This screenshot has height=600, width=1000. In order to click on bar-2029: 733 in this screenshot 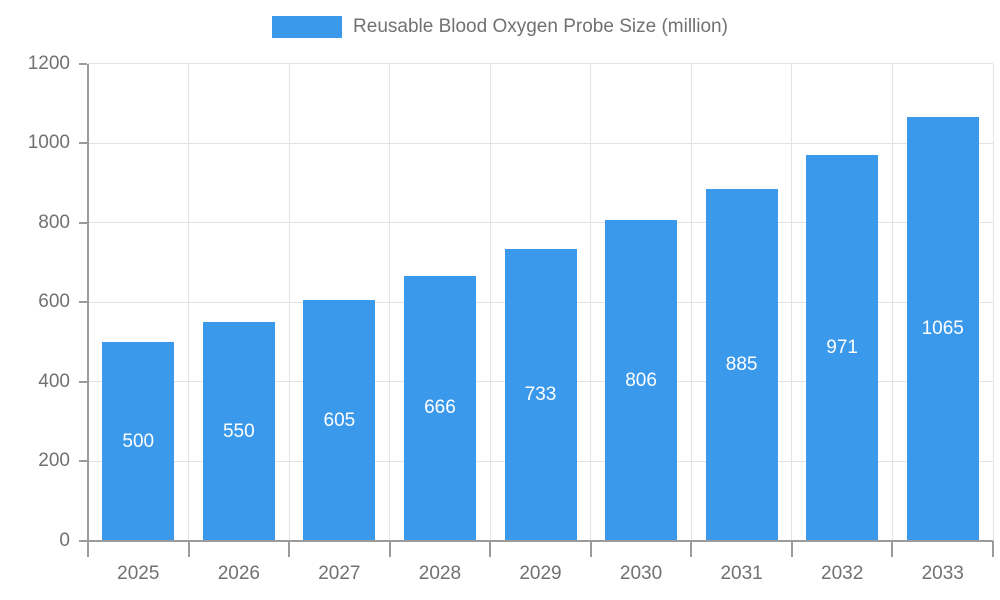, I will do `click(540, 395)`.